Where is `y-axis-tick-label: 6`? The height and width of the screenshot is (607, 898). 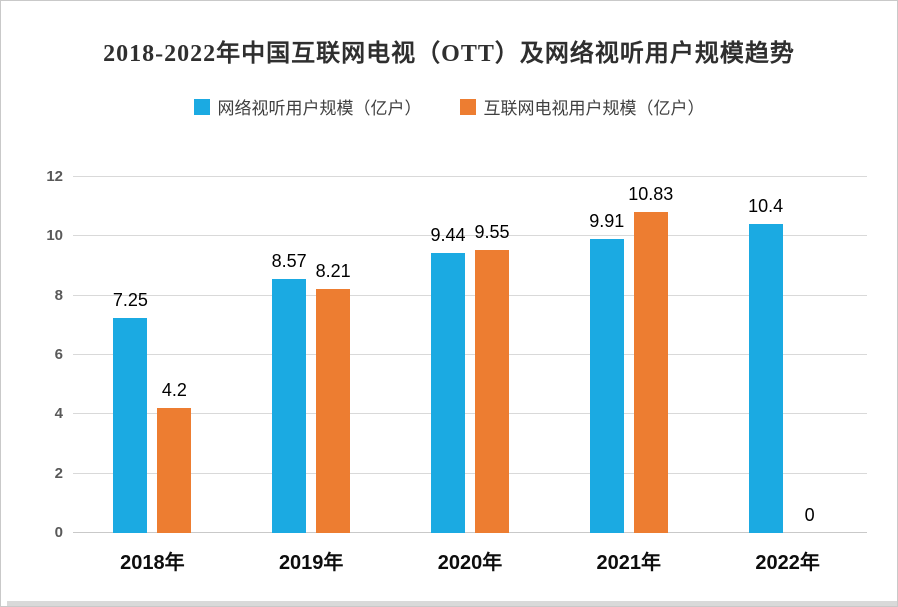 y-axis-tick-label: 6 is located at coordinates (58, 354).